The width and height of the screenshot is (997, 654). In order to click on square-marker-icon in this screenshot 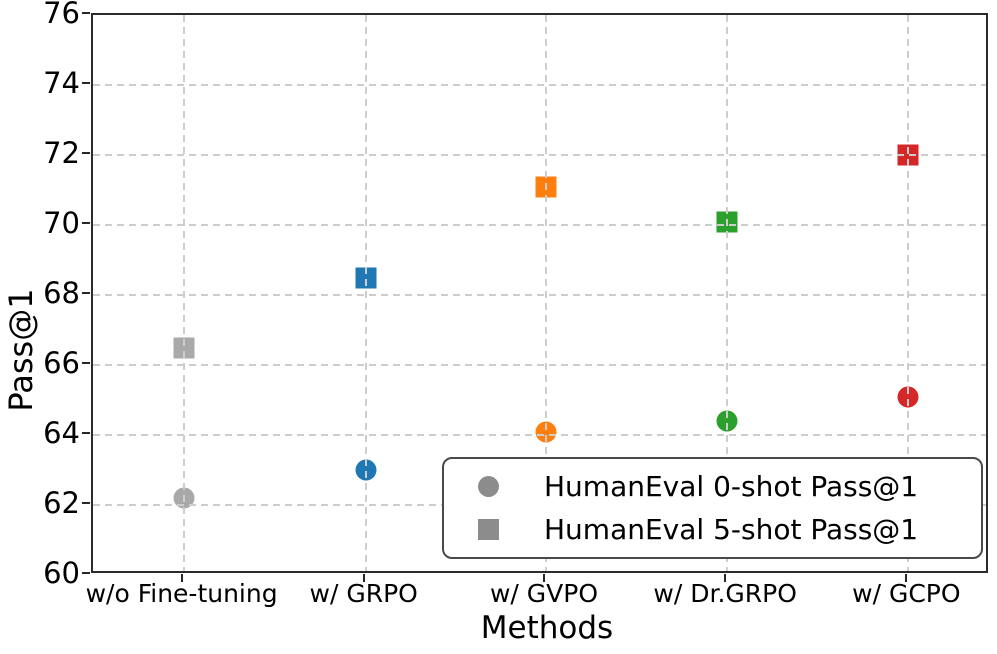, I will do `click(488, 529)`.